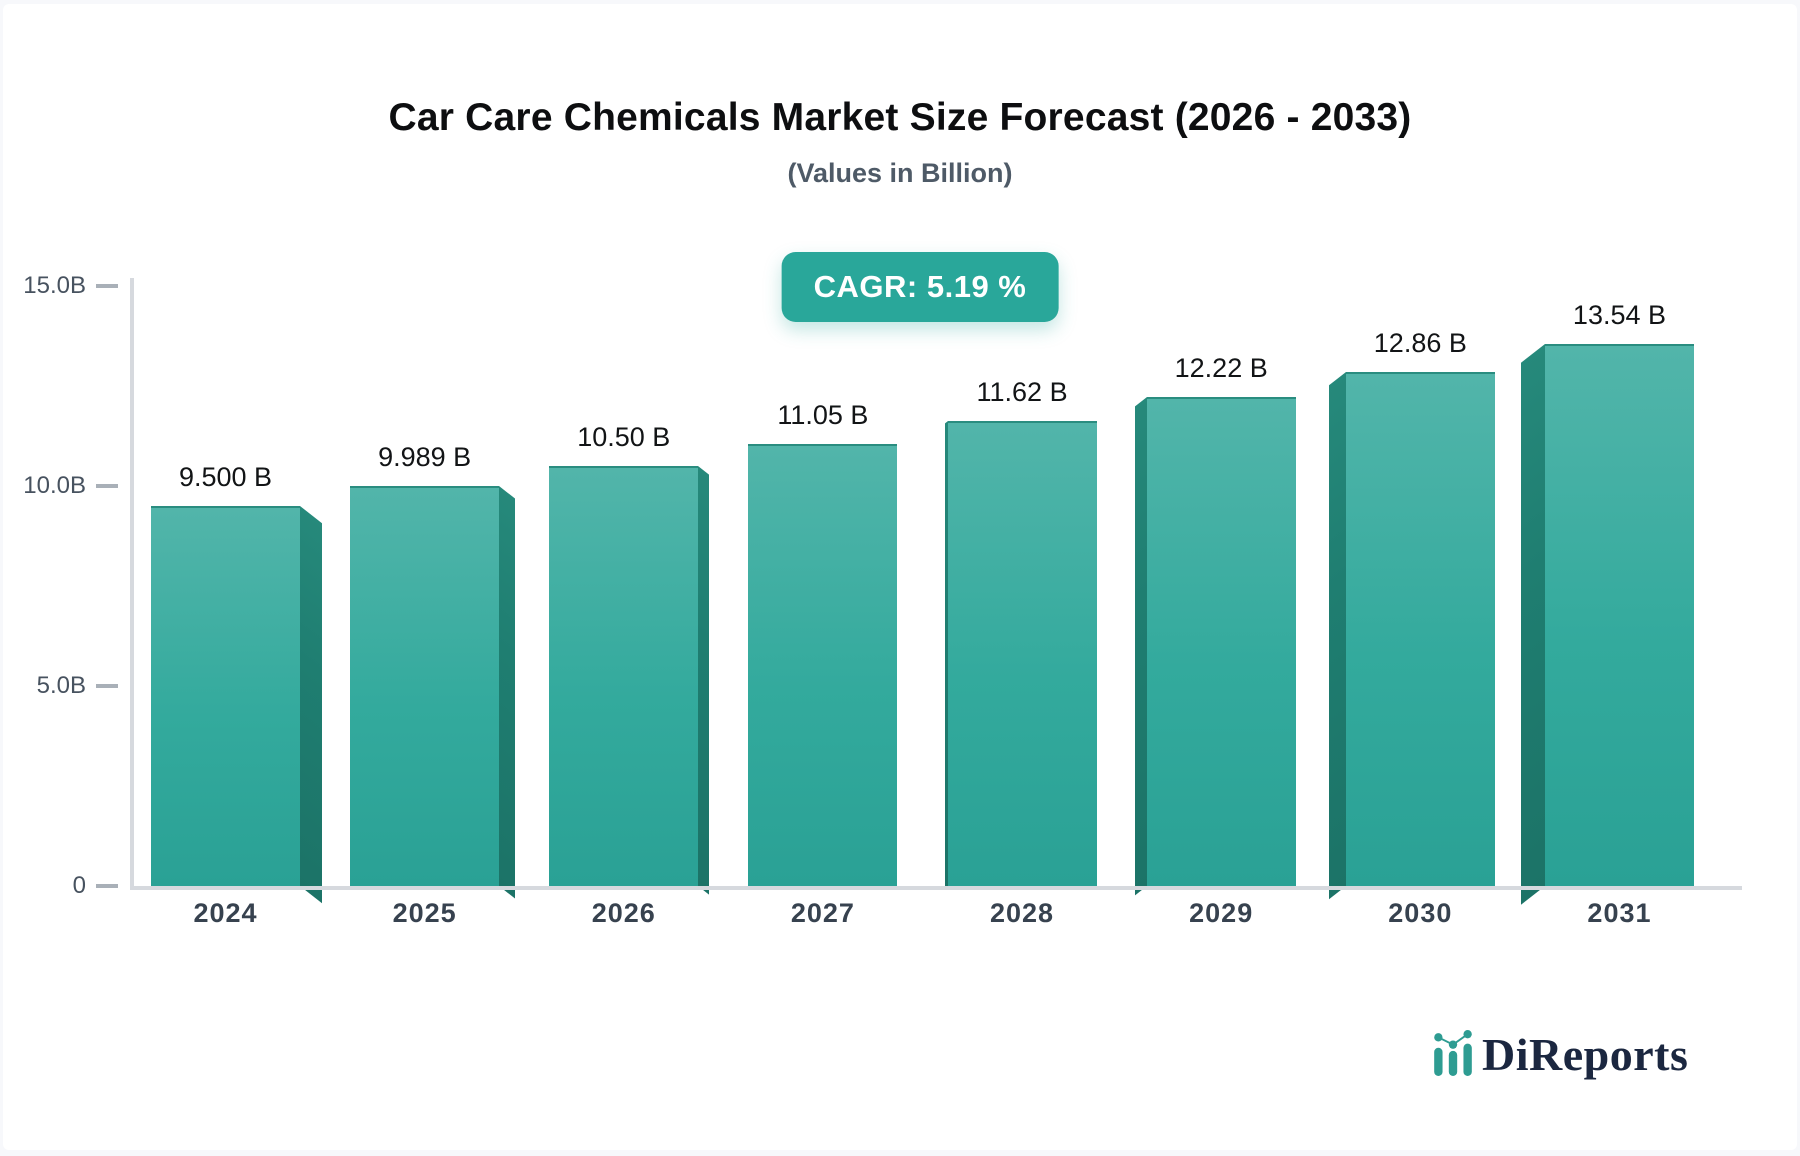 This screenshot has width=1800, height=1156. Describe the element at coordinates (425, 457) in the screenshot. I see `bar-value-label-2025: 9.989 B` at that location.